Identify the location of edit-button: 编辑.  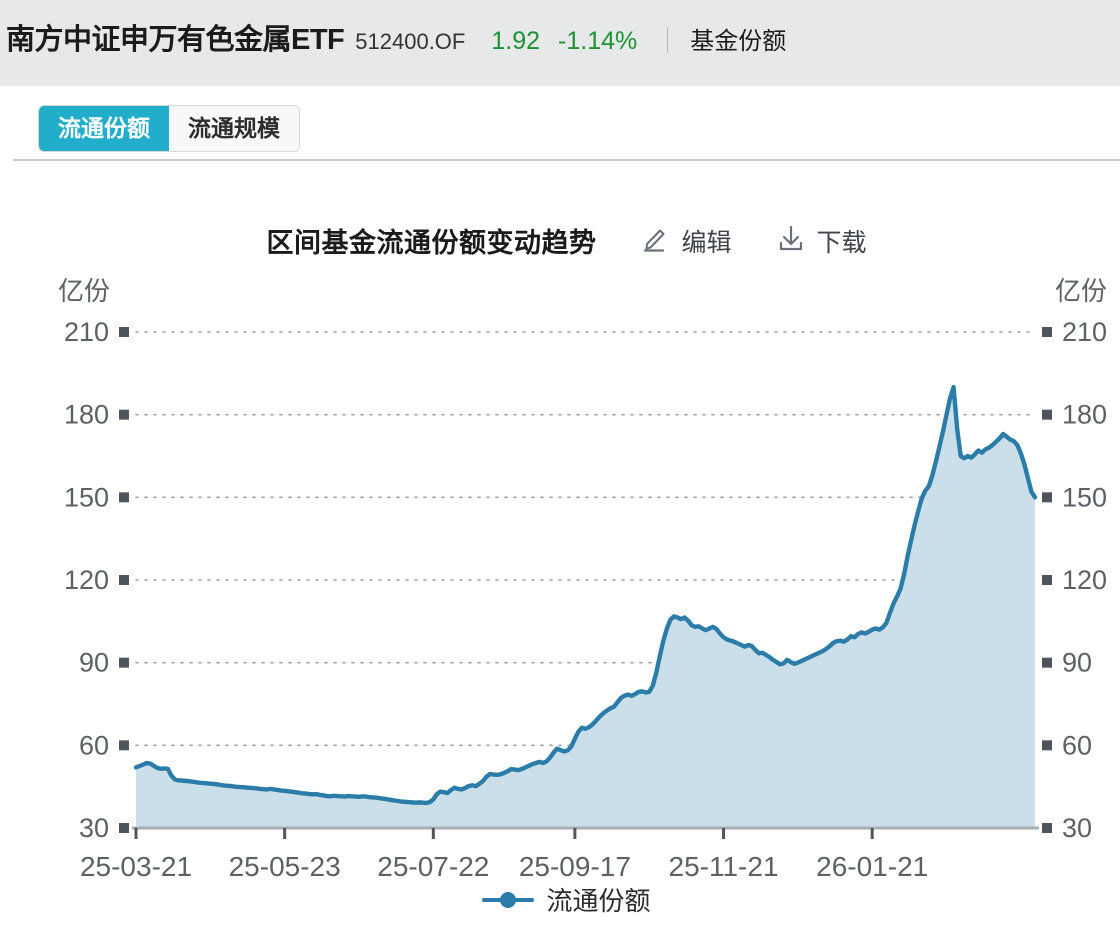
(686, 241).